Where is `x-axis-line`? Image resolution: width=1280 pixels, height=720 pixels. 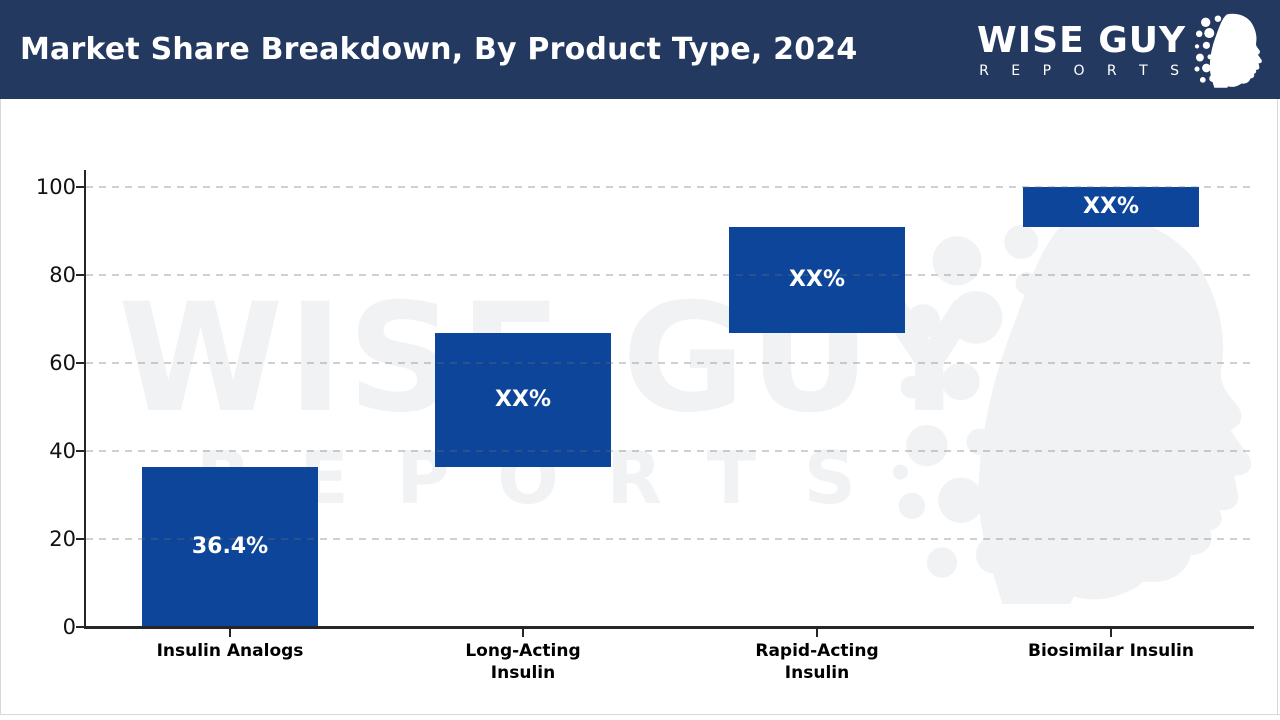
x-axis-line is located at coordinates (669, 627).